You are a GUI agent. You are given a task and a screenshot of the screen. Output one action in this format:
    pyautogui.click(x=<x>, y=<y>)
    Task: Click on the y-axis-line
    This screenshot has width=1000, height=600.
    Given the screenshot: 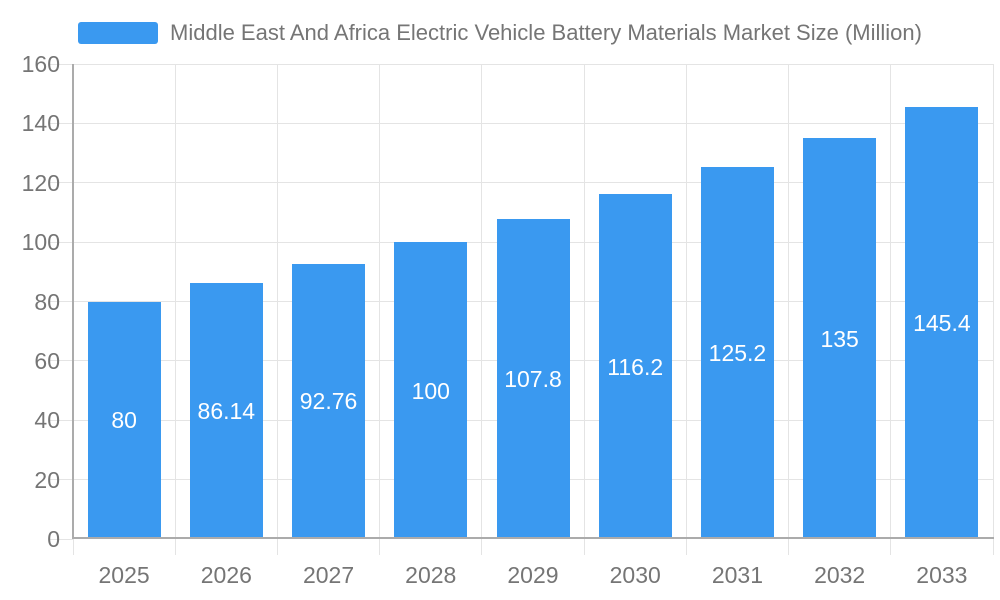 What is the action you would take?
    pyautogui.click(x=73, y=301)
    